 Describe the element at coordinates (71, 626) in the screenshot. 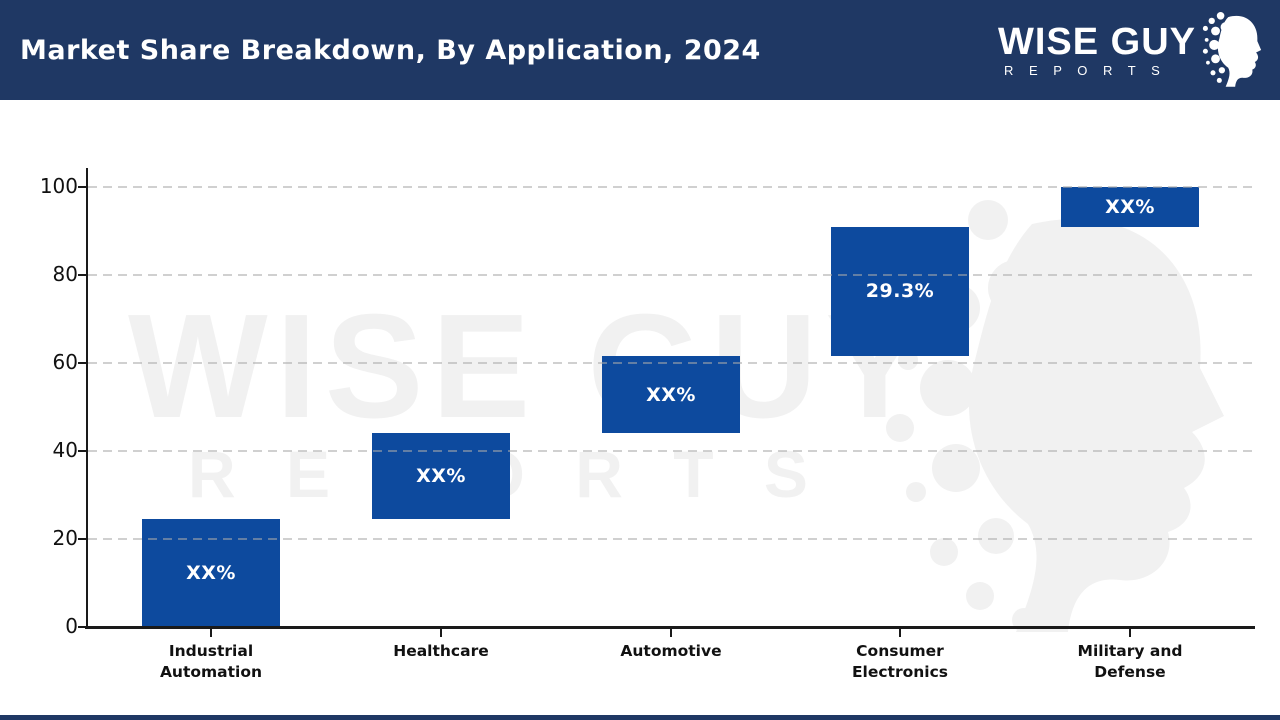

I see `y-tick-label: 0` at that location.